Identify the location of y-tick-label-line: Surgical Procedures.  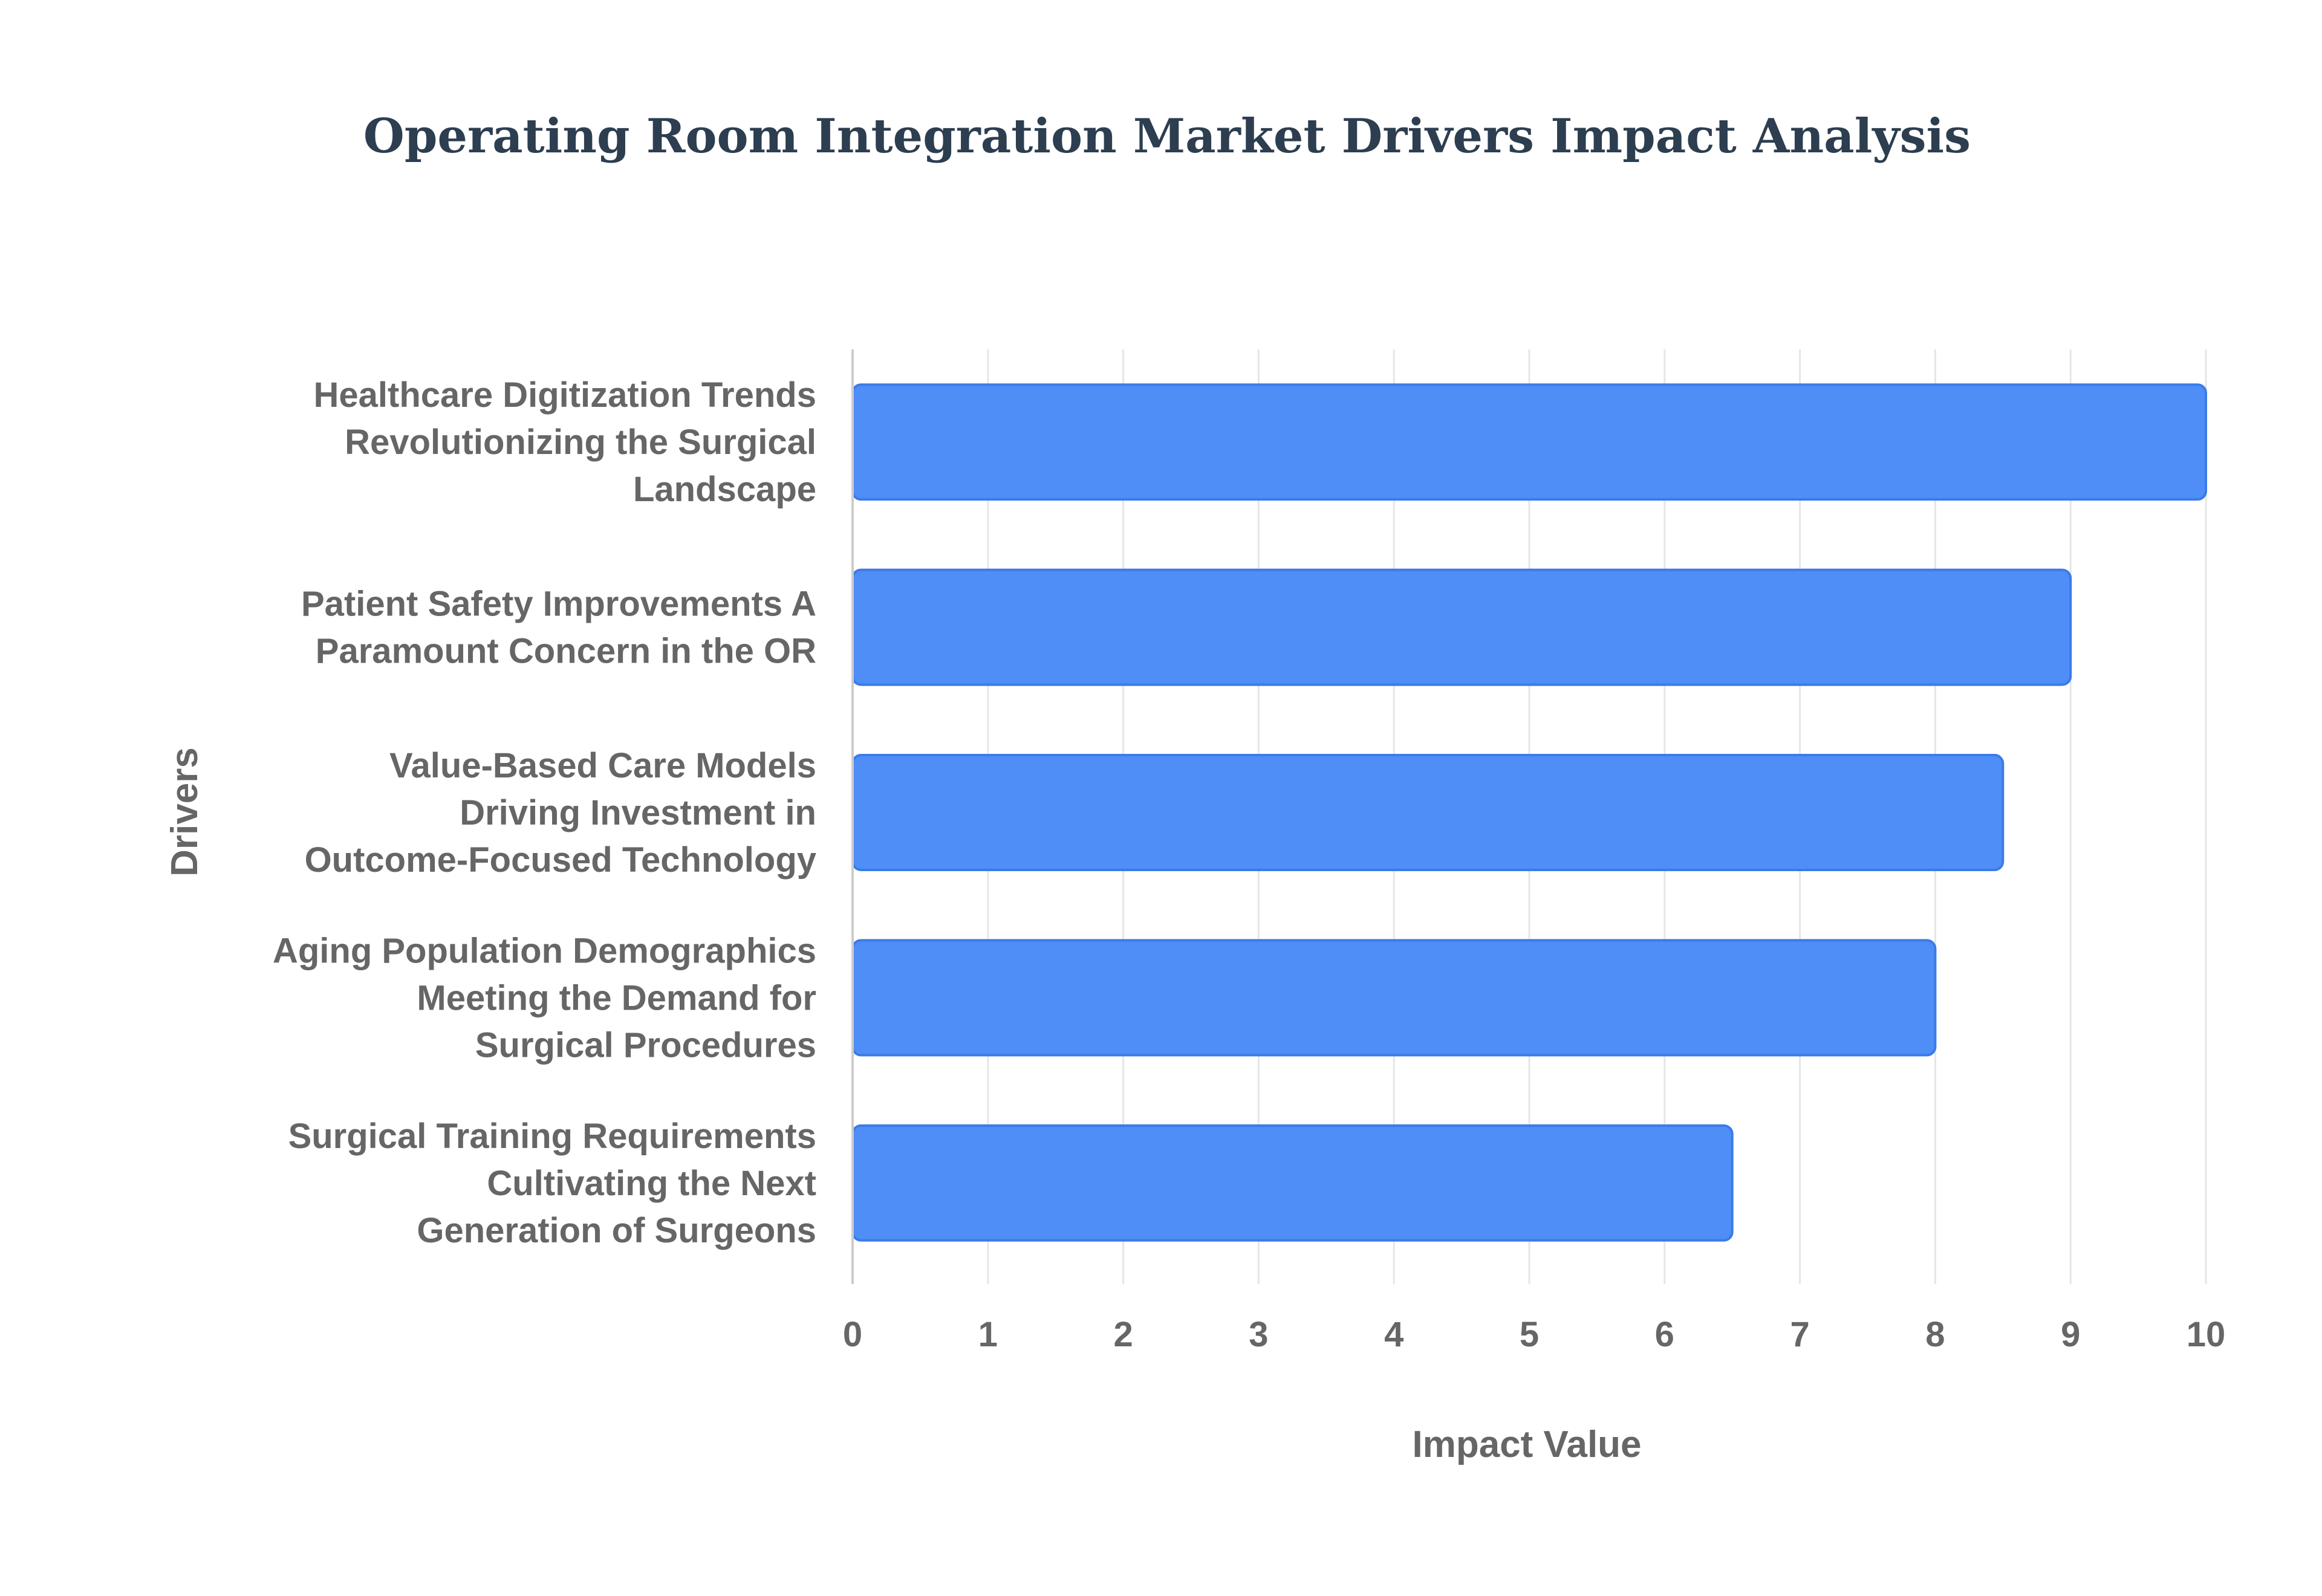
(645, 1045).